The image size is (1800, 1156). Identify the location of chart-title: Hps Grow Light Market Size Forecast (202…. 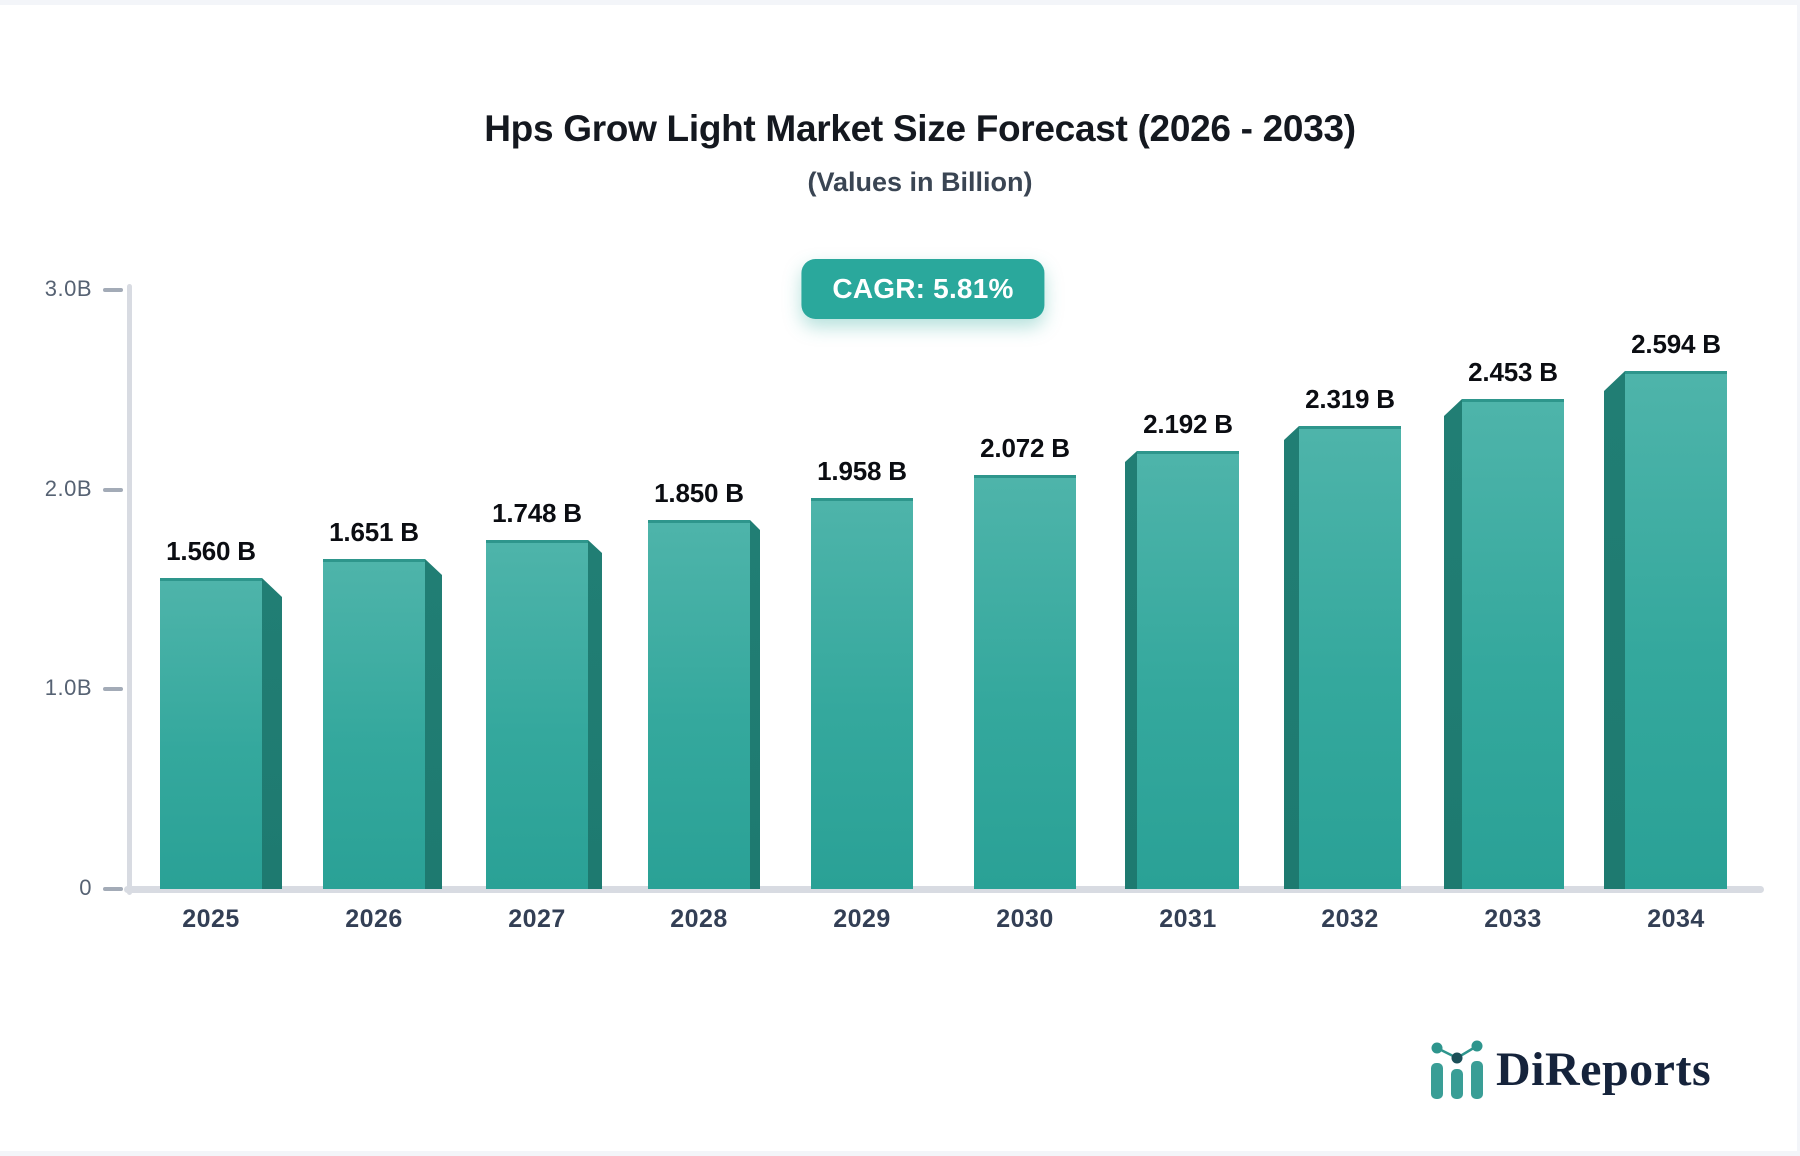
(920, 128).